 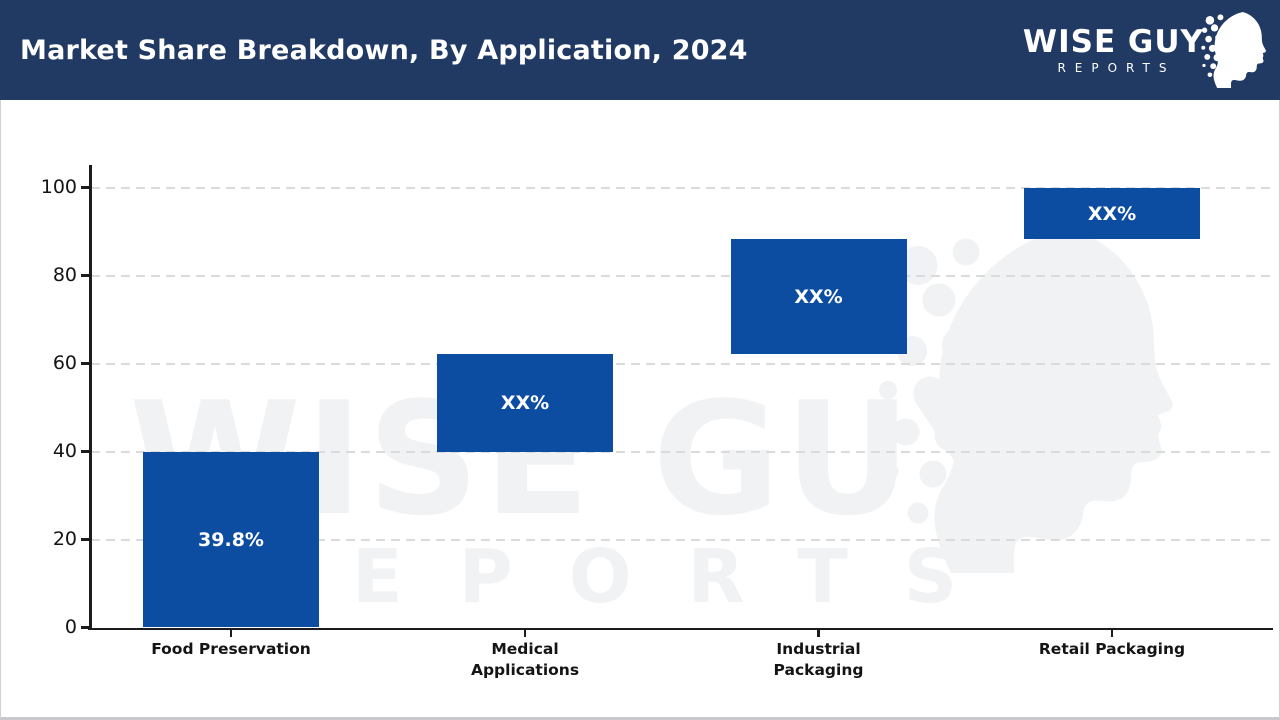 I want to click on bar-value-label: 39.8%, so click(x=231, y=539).